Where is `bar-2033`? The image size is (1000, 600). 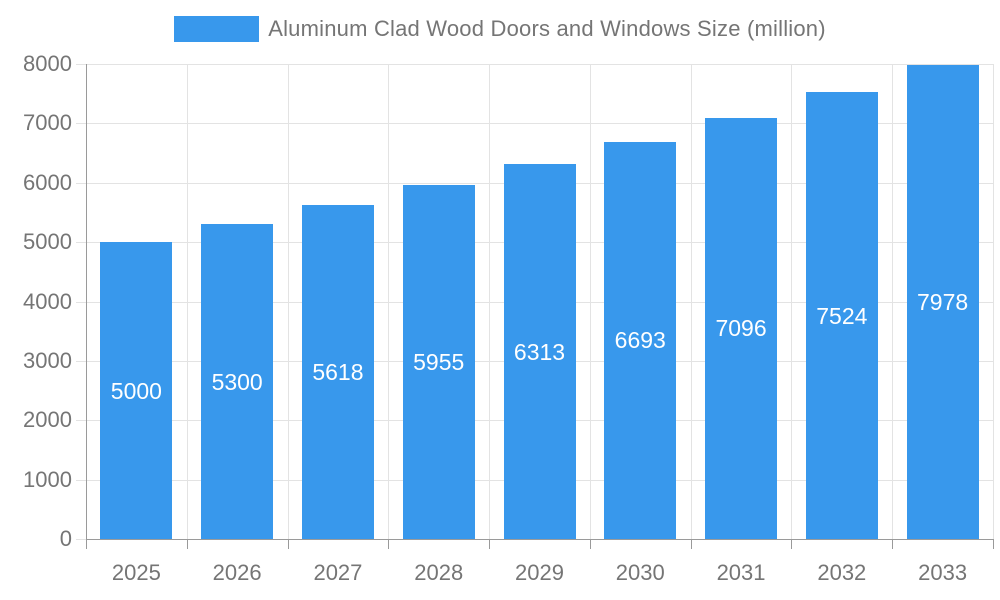
bar-2033 is located at coordinates (942, 302).